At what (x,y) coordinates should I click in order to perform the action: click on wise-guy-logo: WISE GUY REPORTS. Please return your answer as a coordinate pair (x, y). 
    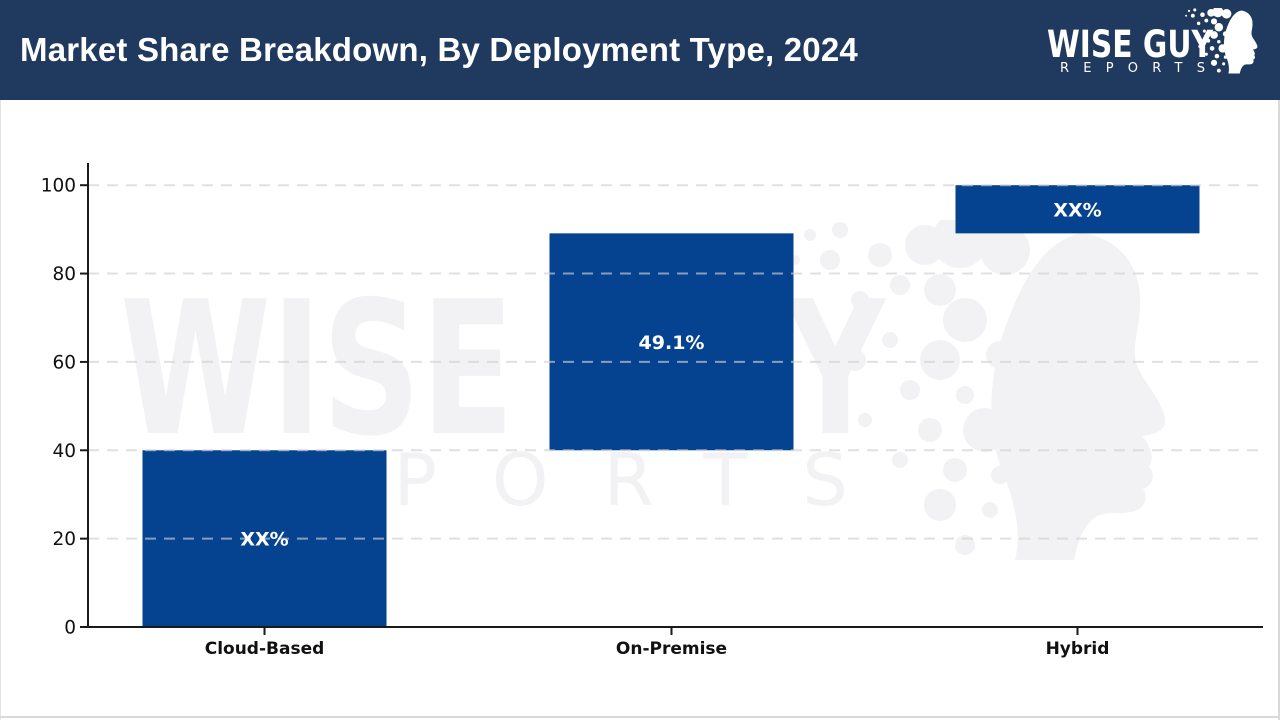
    Looking at the image, I should click on (1152, 42).